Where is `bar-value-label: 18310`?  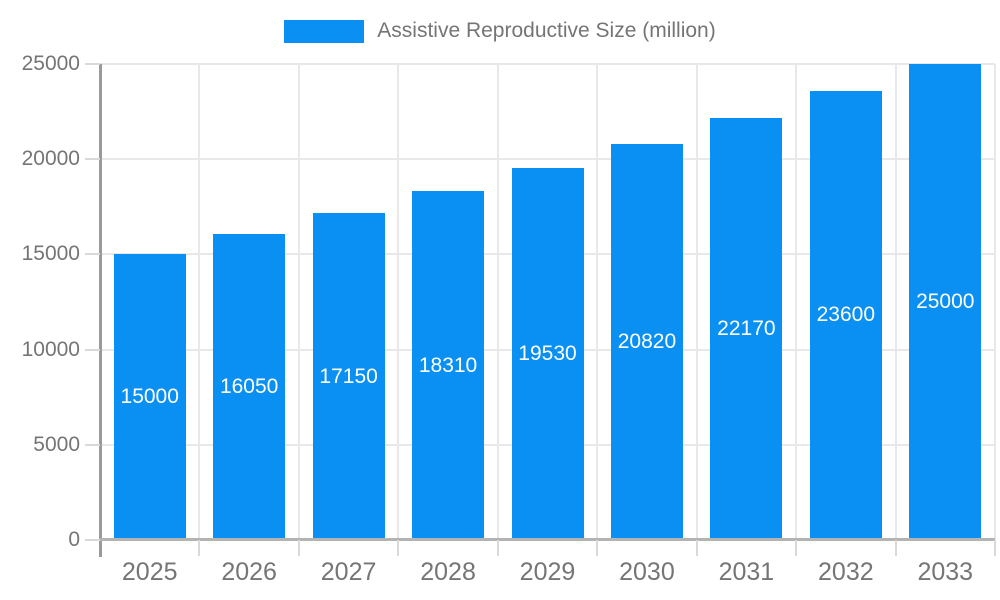 bar-value-label: 18310 is located at coordinates (448, 365).